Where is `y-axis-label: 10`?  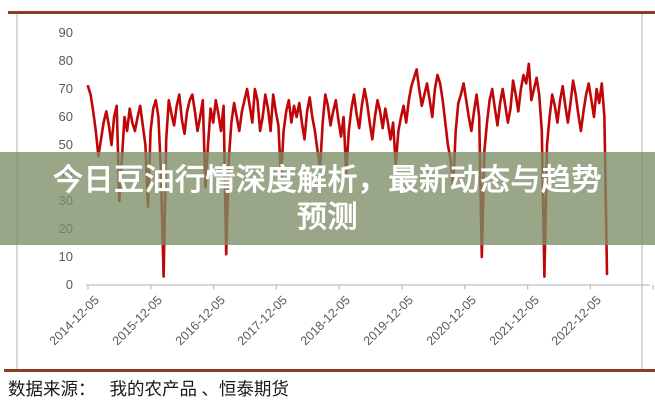 y-axis-label: 10 is located at coordinates (65, 256).